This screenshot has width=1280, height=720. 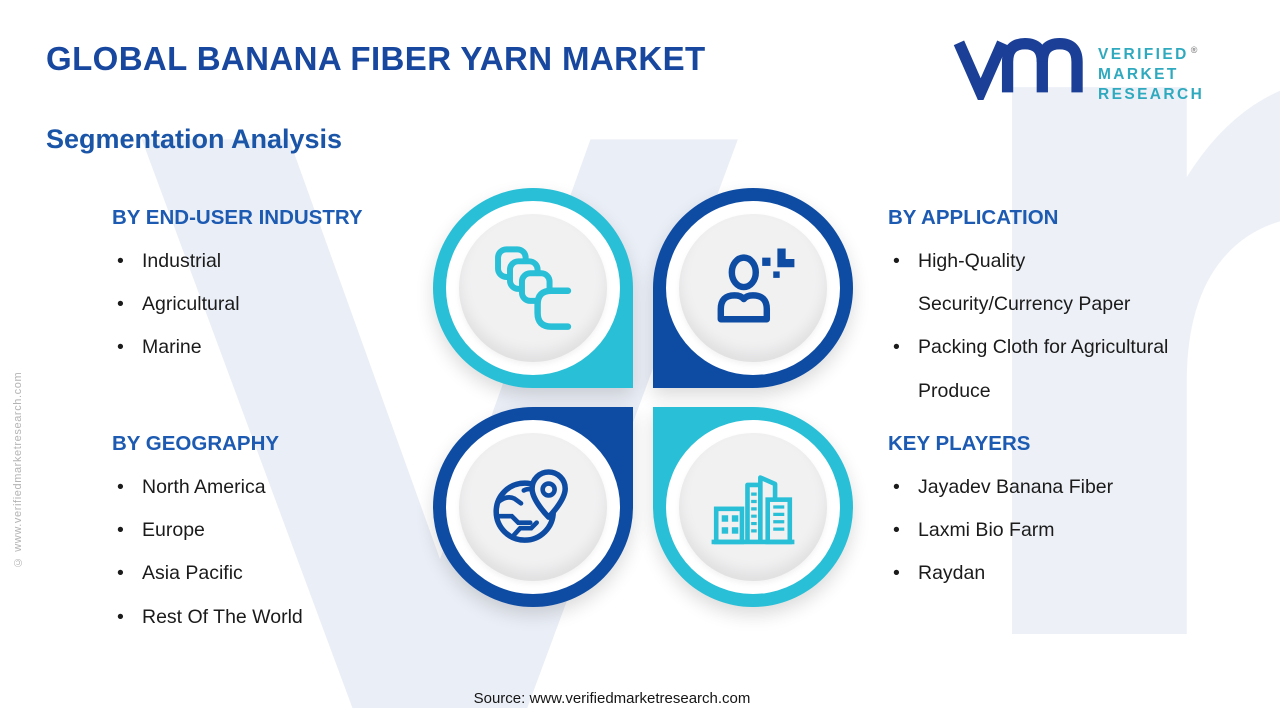 I want to click on list-item: North America, so click(x=262, y=487).